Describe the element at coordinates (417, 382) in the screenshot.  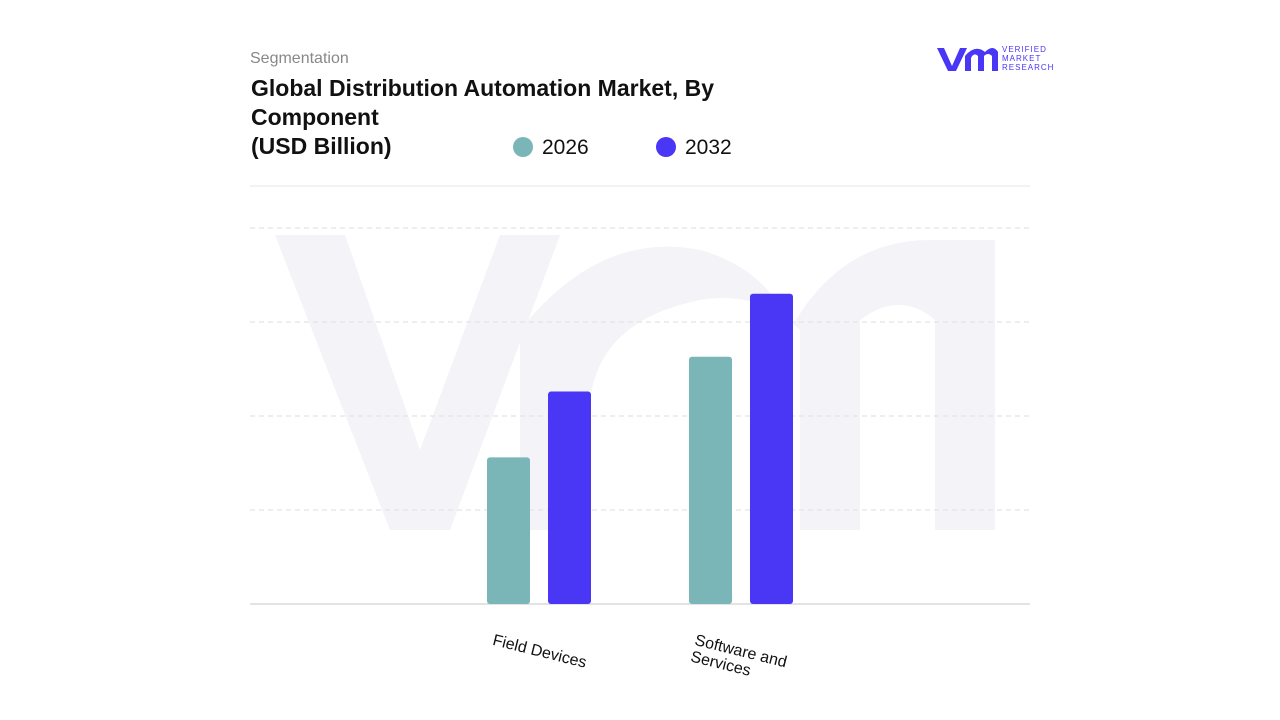
I see `watermark-v` at that location.